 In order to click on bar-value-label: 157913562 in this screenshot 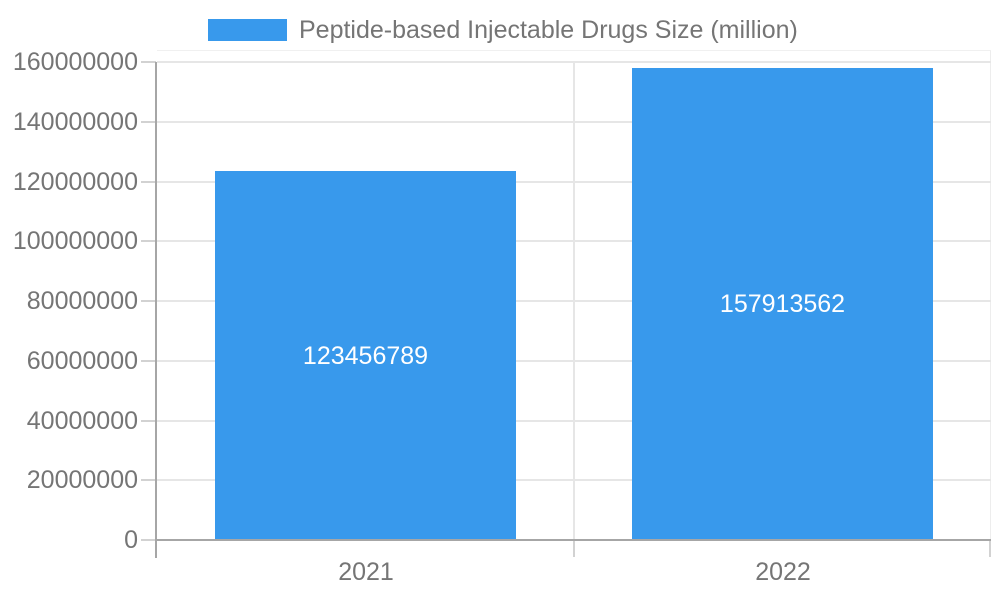, I will do `click(782, 304)`.